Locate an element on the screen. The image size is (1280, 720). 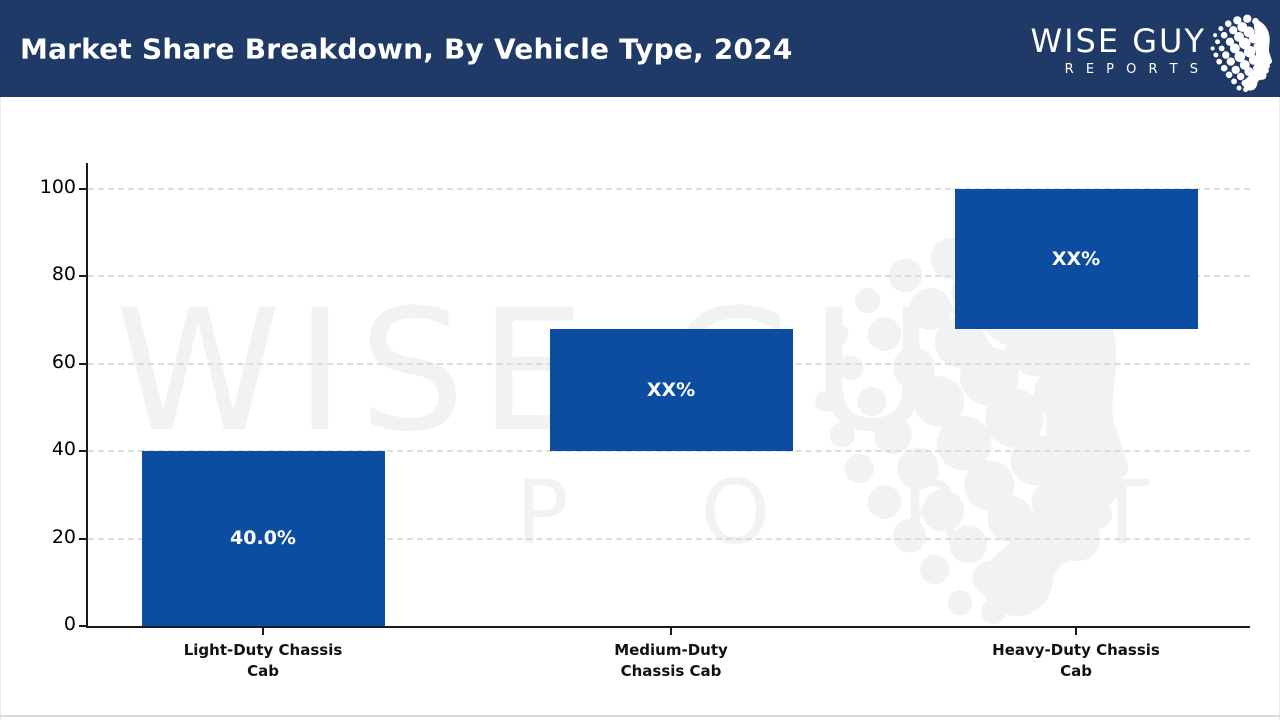
ytick-label-80: 80 is located at coordinates (63, 274).